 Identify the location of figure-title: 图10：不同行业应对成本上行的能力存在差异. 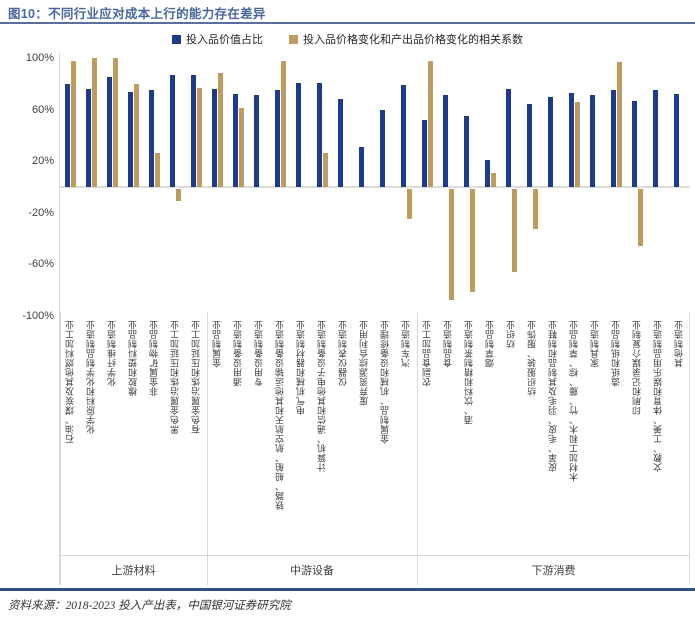
(137, 14).